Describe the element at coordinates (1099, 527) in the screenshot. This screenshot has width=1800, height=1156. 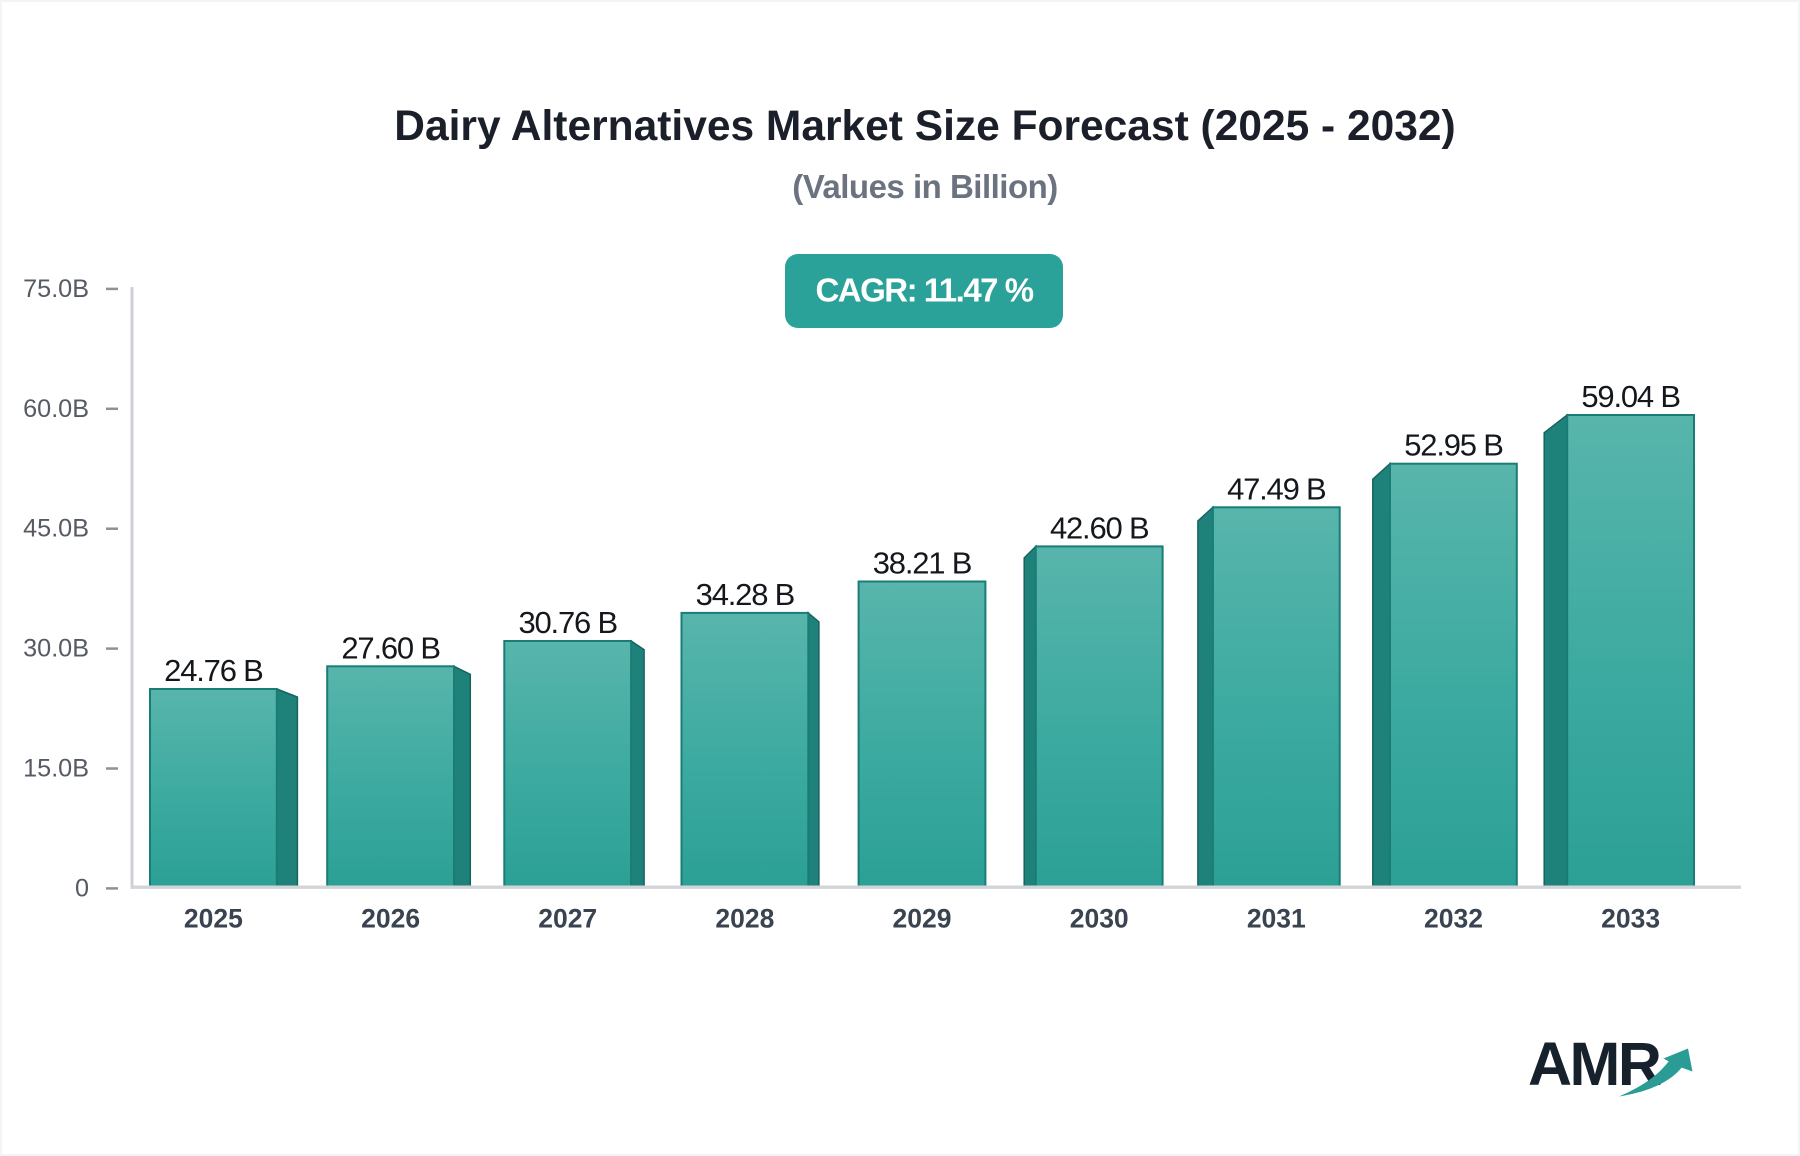
I see `svg-text: 42.60 B` at that location.